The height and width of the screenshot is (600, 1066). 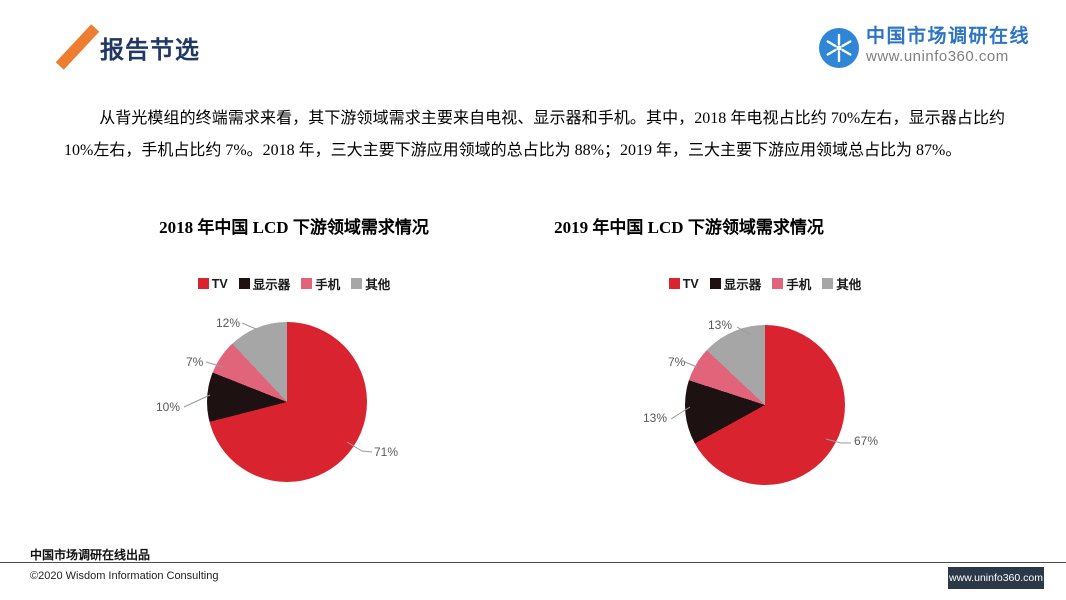 What do you see at coordinates (937, 56) in the screenshot?
I see `brand-website: www.uninfo360.com` at bounding box center [937, 56].